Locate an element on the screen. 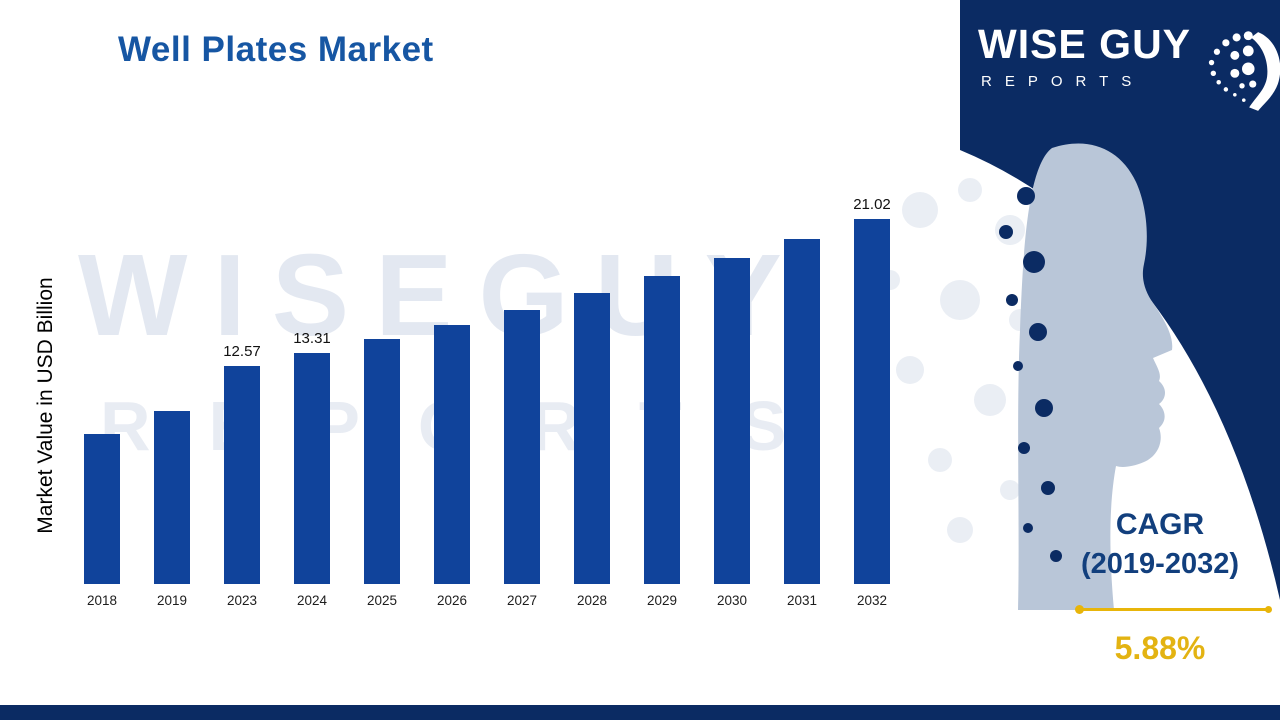 The height and width of the screenshot is (720, 1280). bar-value-label: 13.31 is located at coordinates (312, 338).